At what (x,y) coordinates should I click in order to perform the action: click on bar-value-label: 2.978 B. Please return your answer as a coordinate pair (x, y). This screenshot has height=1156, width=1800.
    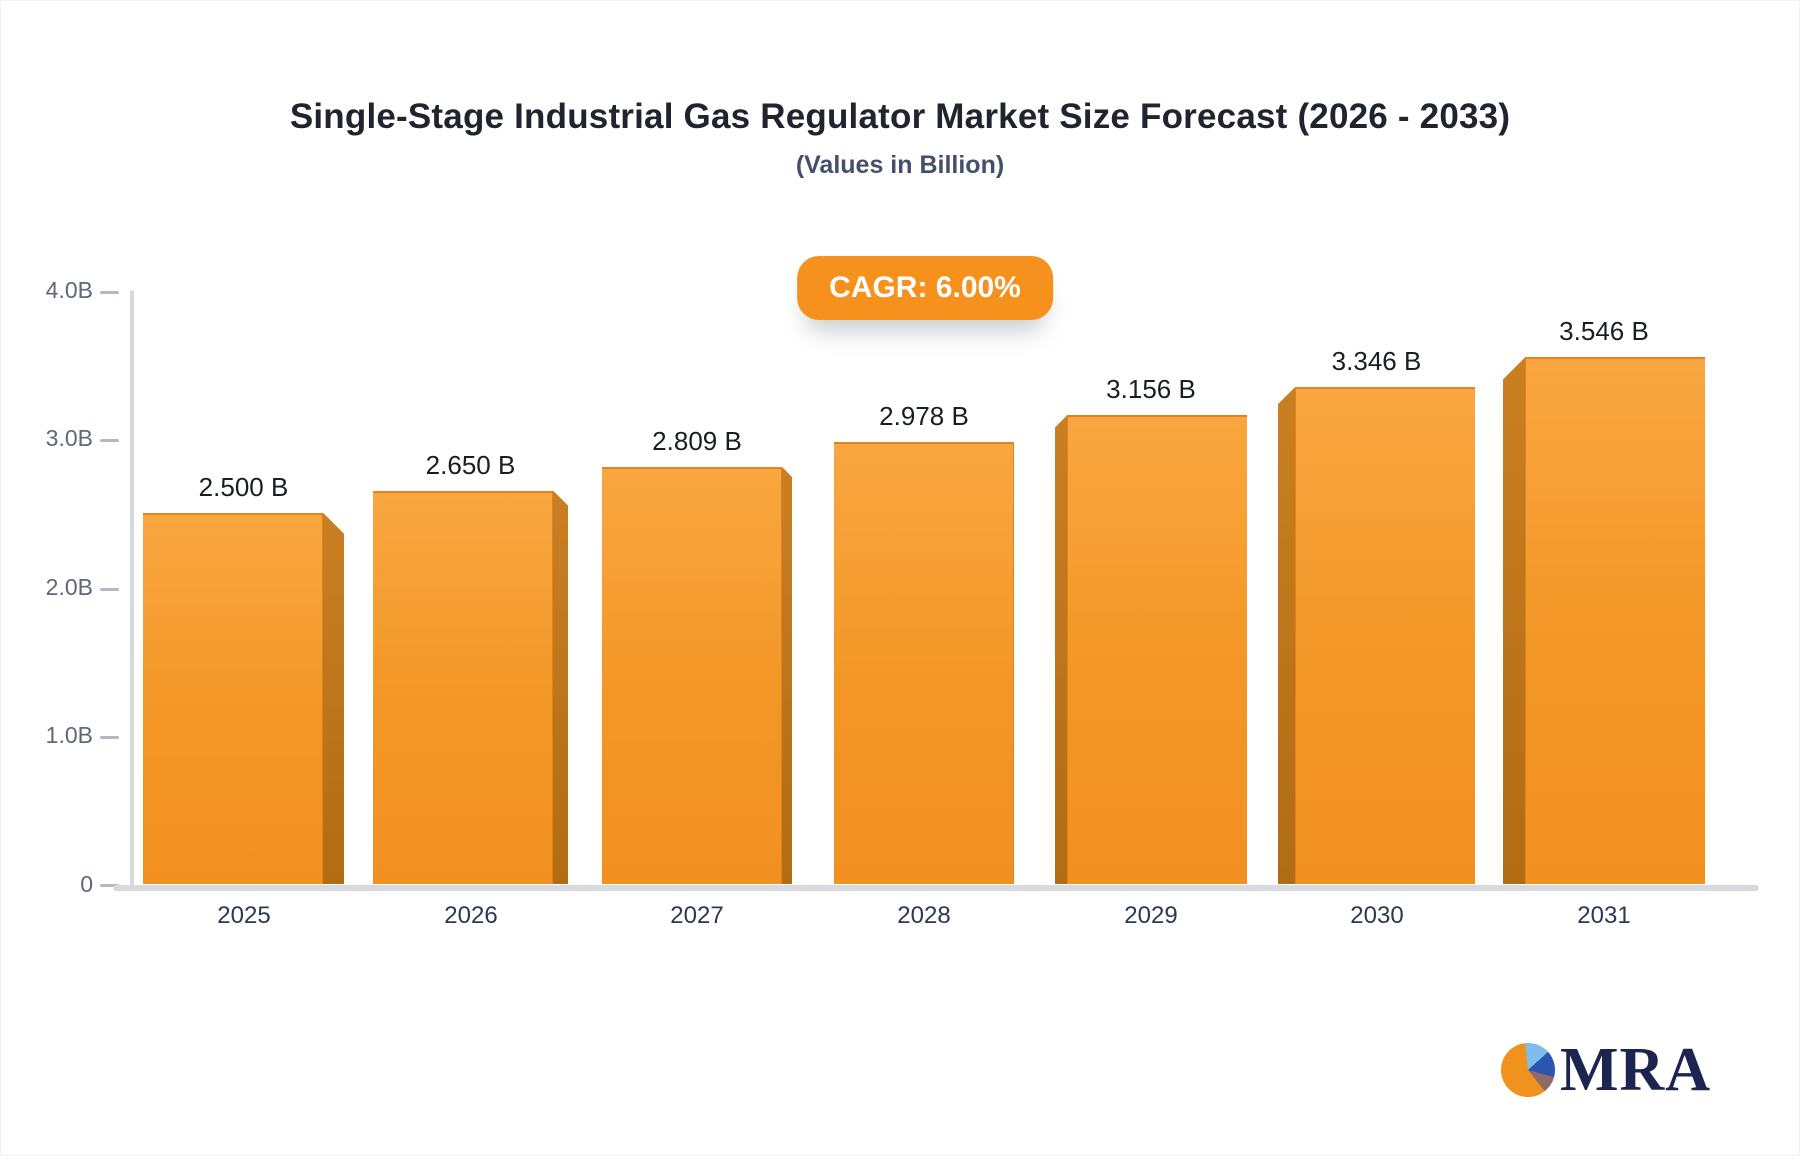
    Looking at the image, I should click on (924, 415).